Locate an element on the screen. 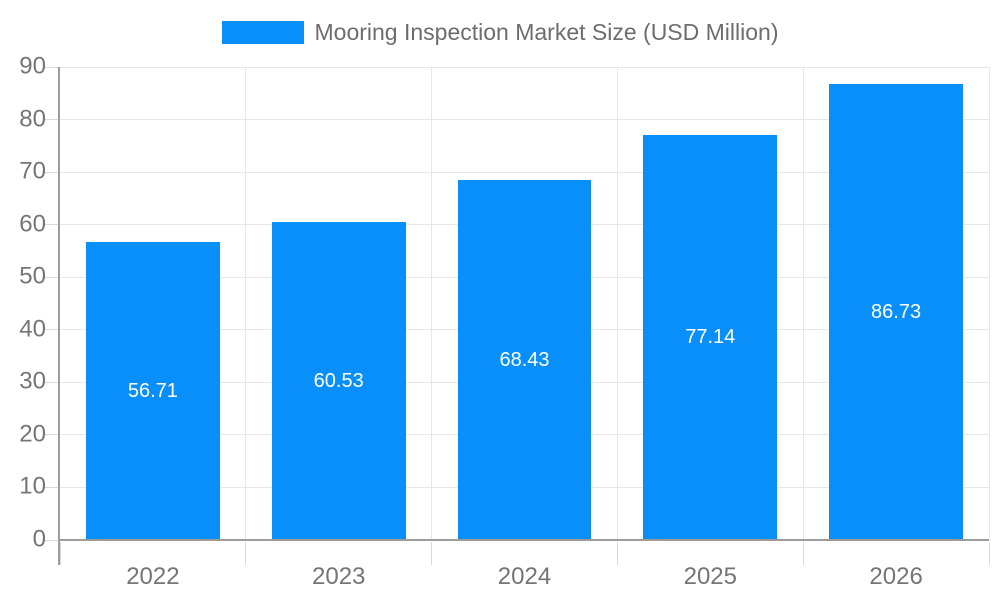  y-tick-label: 70 is located at coordinates (32, 171).